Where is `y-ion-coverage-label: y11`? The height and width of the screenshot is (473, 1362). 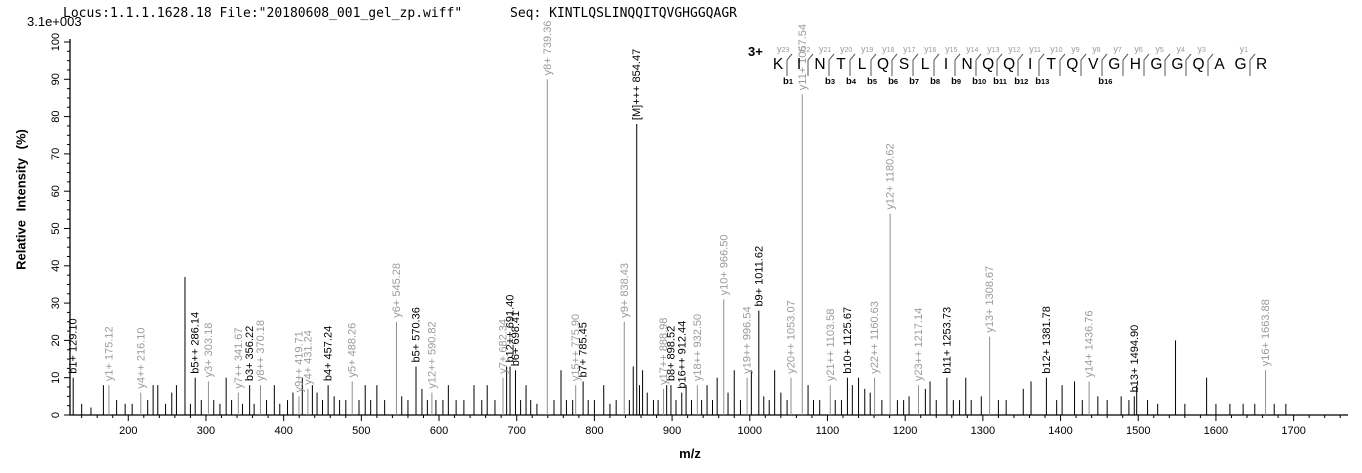 y-ion-coverage-label: y11 is located at coordinates (1035, 49).